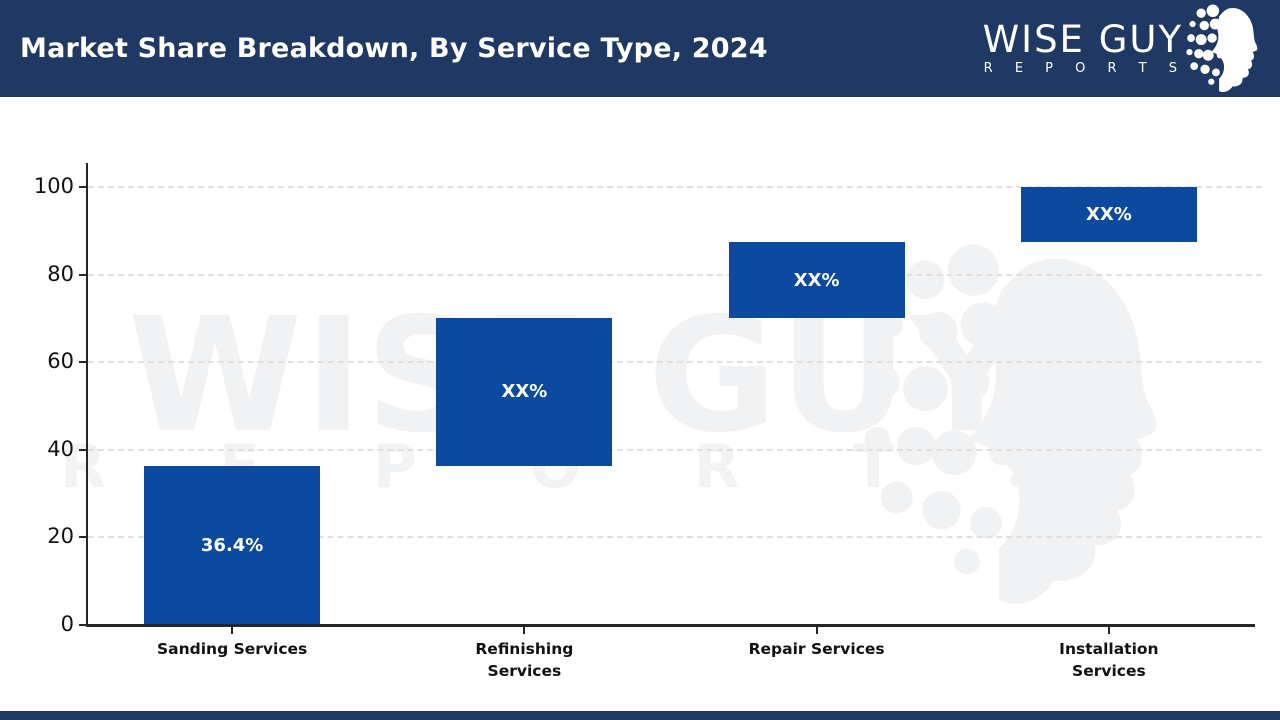 This screenshot has width=1280, height=720. I want to click on y-tick-label-80: 80, so click(60, 273).